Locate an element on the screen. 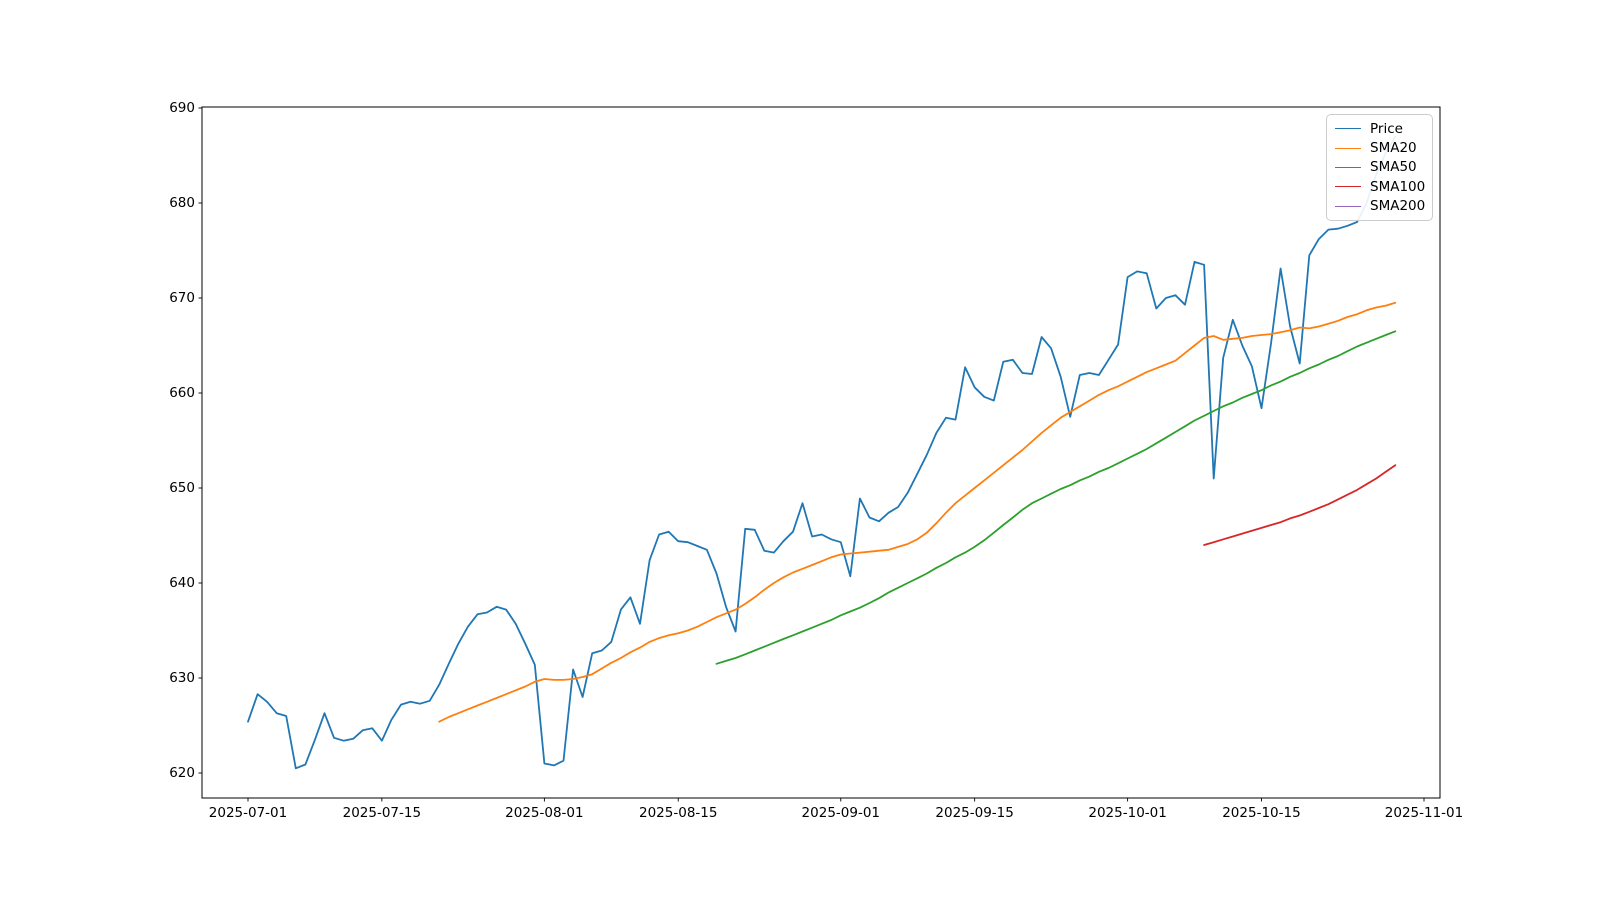 This screenshot has height=900, width=1600. legend-row-price: Price is located at coordinates (1383, 128).